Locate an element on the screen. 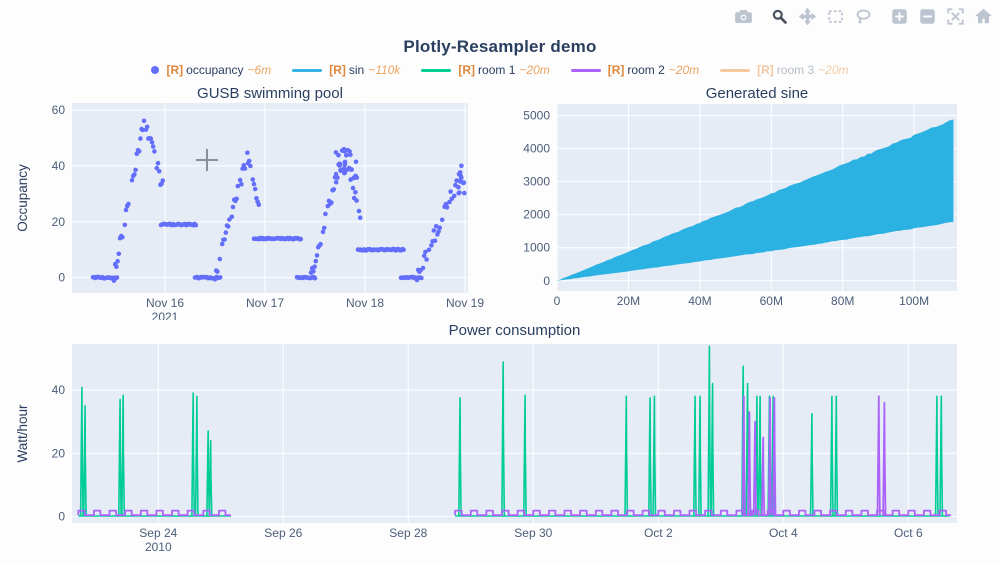 This screenshot has height=563, width=1000. svg-text: 80M is located at coordinates (842, 301).